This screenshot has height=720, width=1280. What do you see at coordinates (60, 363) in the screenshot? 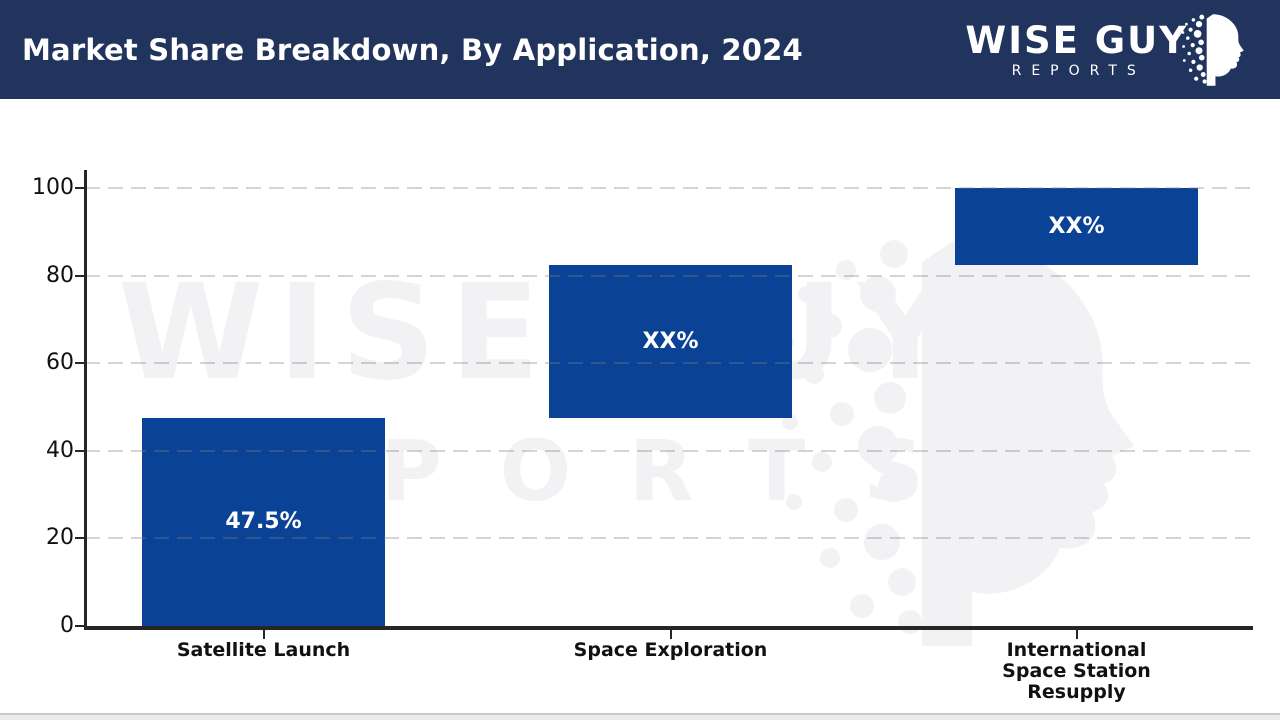
I see `y-axis-tick-label: 60` at bounding box center [60, 363].